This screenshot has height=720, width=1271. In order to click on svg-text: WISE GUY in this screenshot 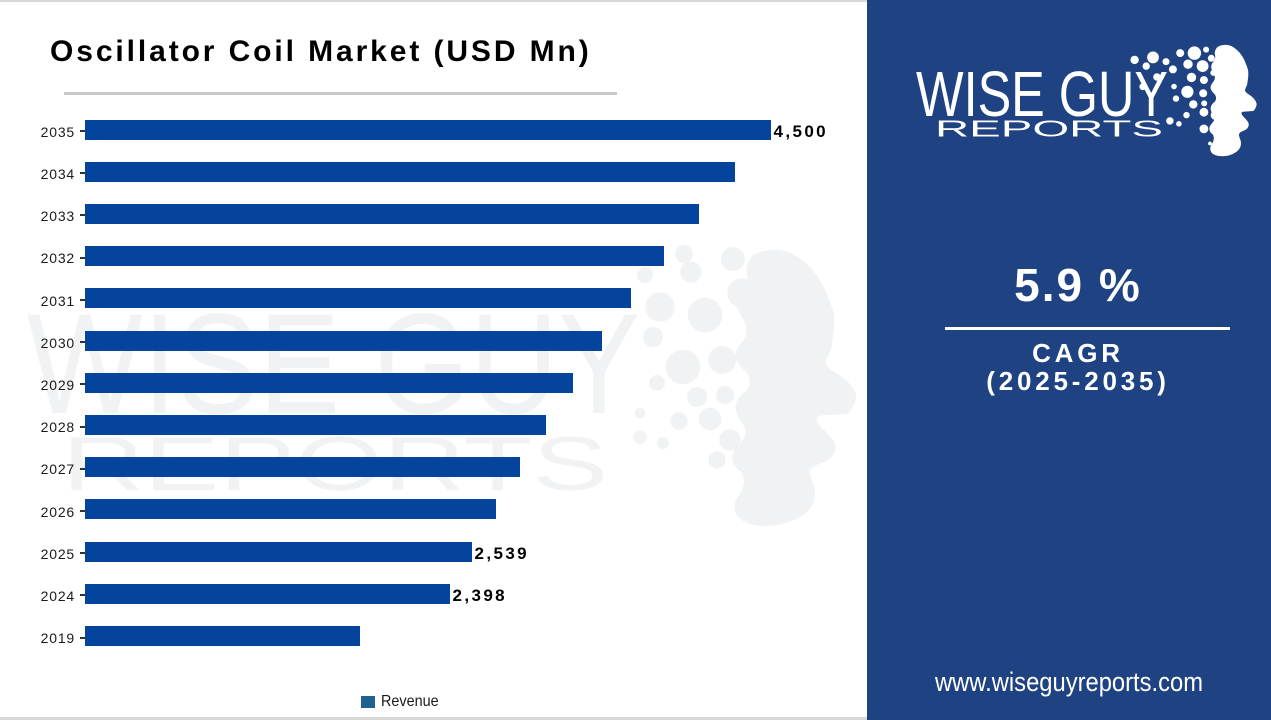, I will do `click(1042, 94)`.